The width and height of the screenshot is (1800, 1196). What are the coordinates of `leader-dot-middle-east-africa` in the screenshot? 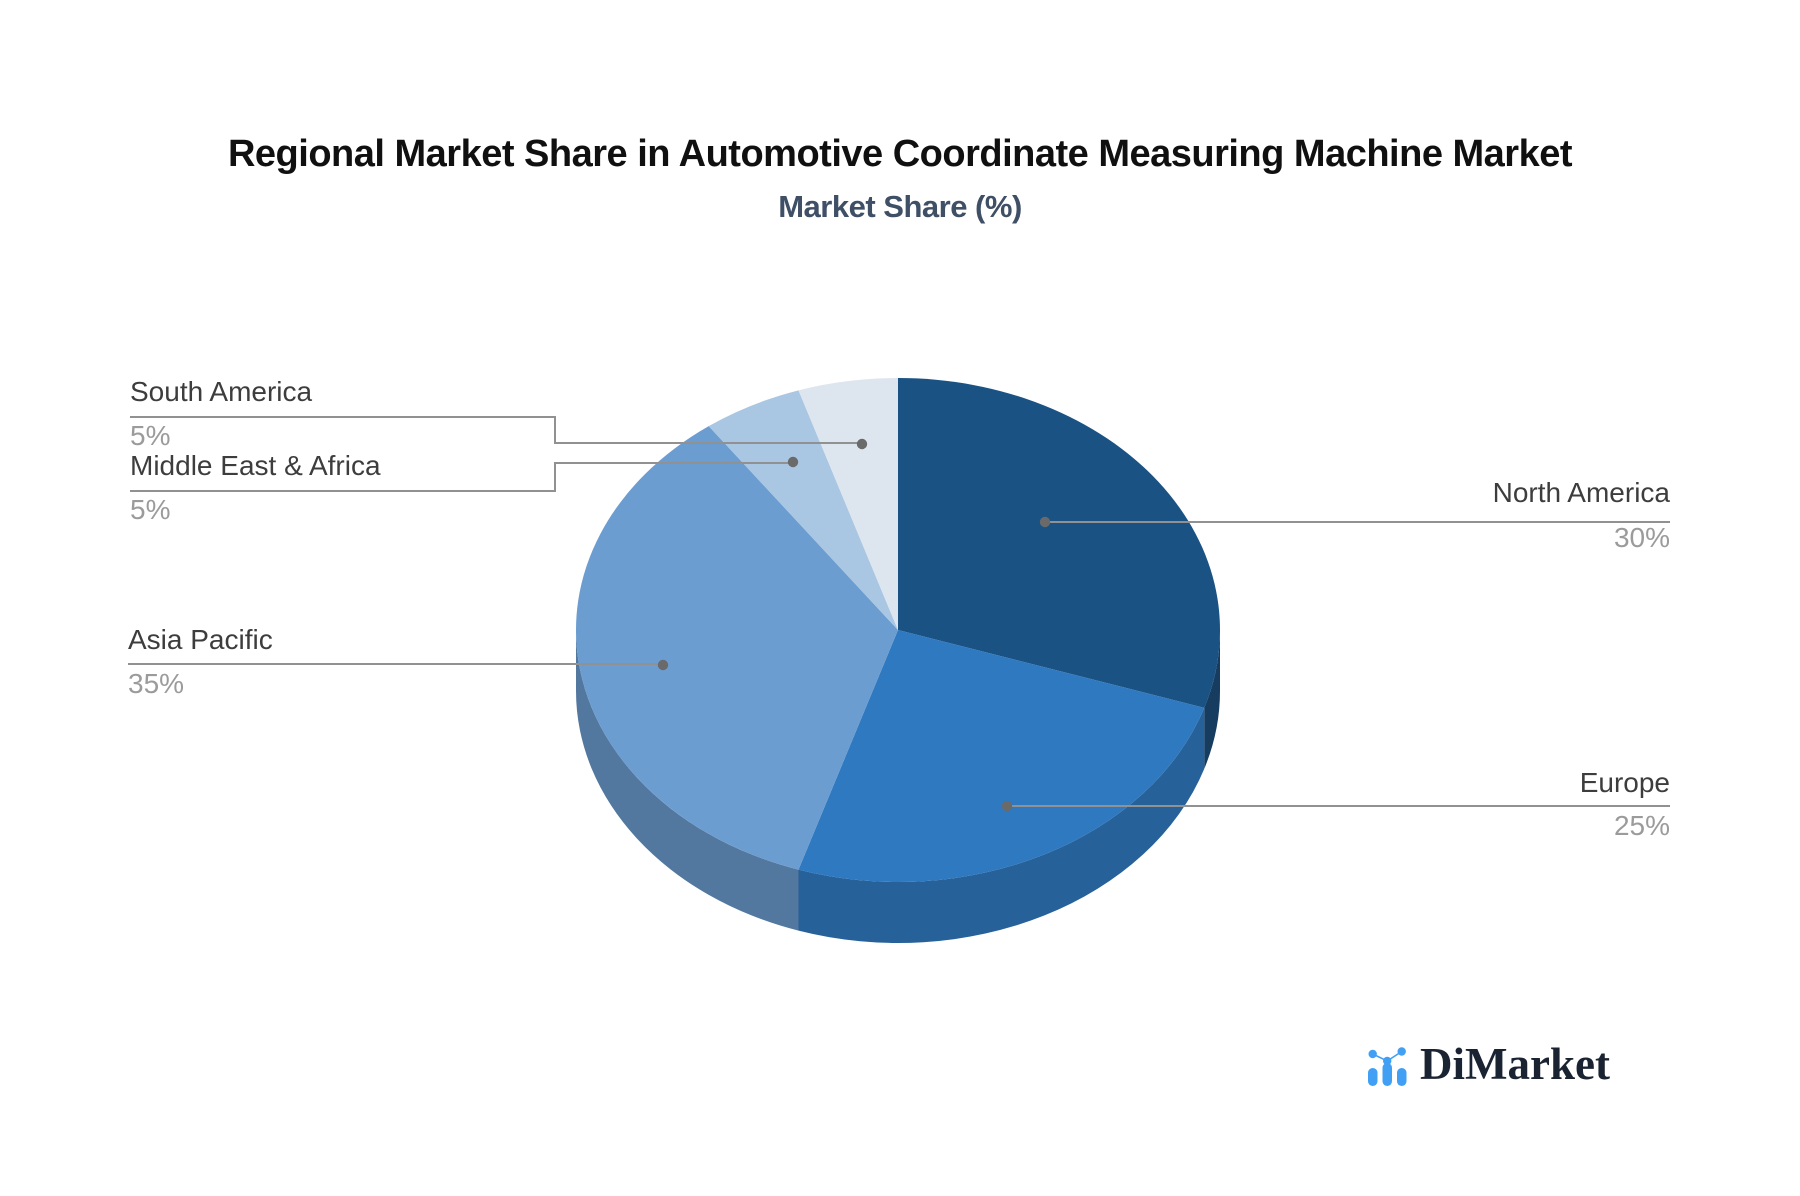 It's located at (793, 462).